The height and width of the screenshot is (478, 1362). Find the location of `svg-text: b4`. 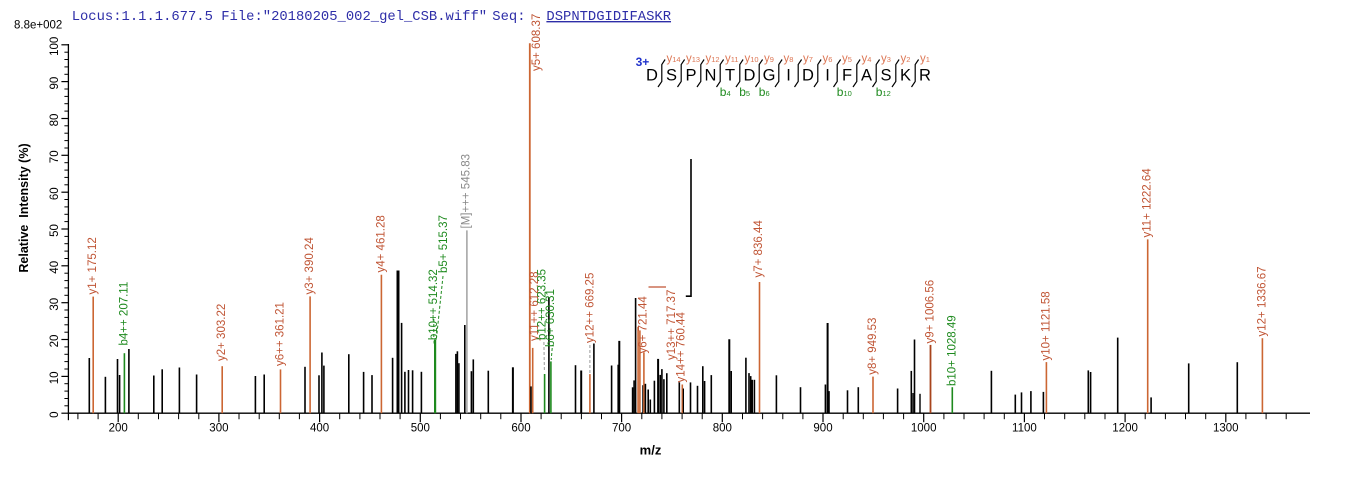

svg-text: b4 is located at coordinates (725, 92).